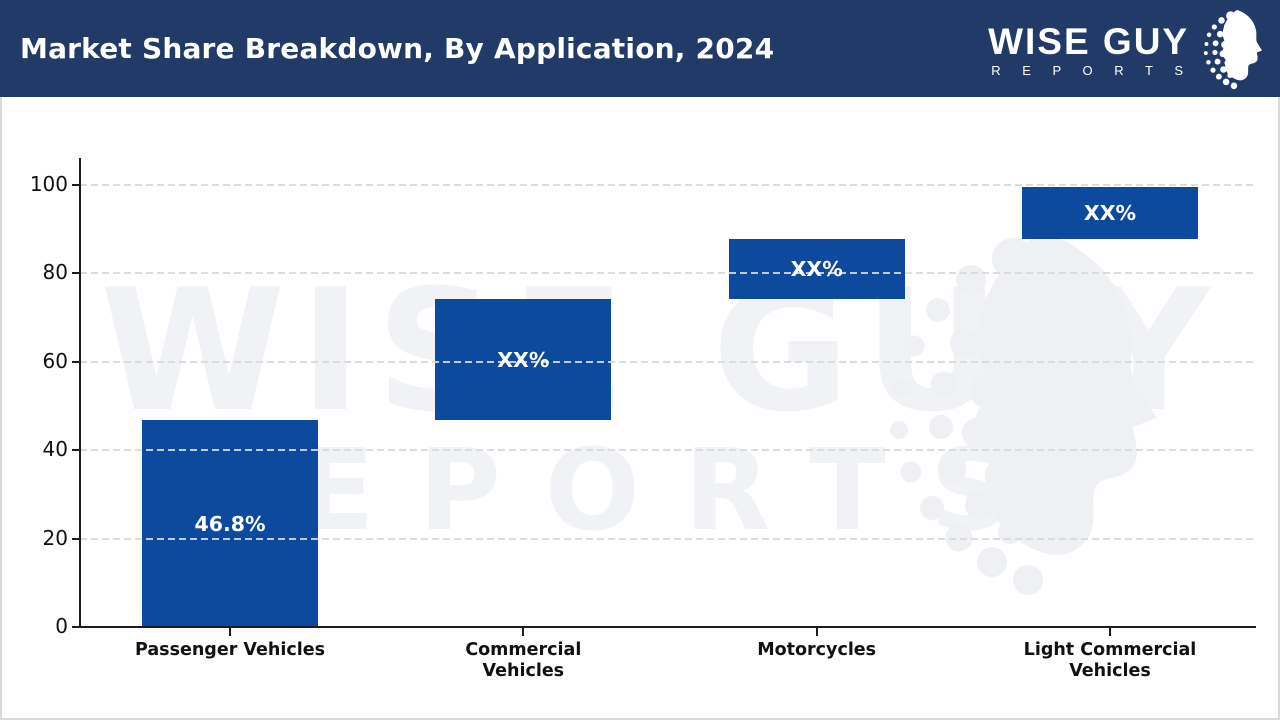 Image resolution: width=1280 pixels, height=720 pixels. What do you see at coordinates (817, 650) in the screenshot?
I see `x-category-label: Motorcycles` at bounding box center [817, 650].